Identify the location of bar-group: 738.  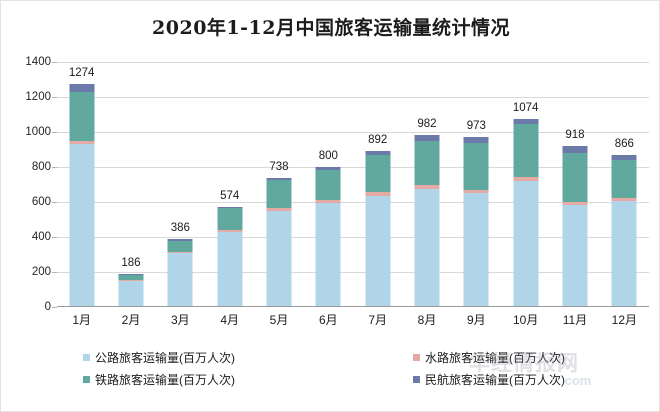
(278, 184).